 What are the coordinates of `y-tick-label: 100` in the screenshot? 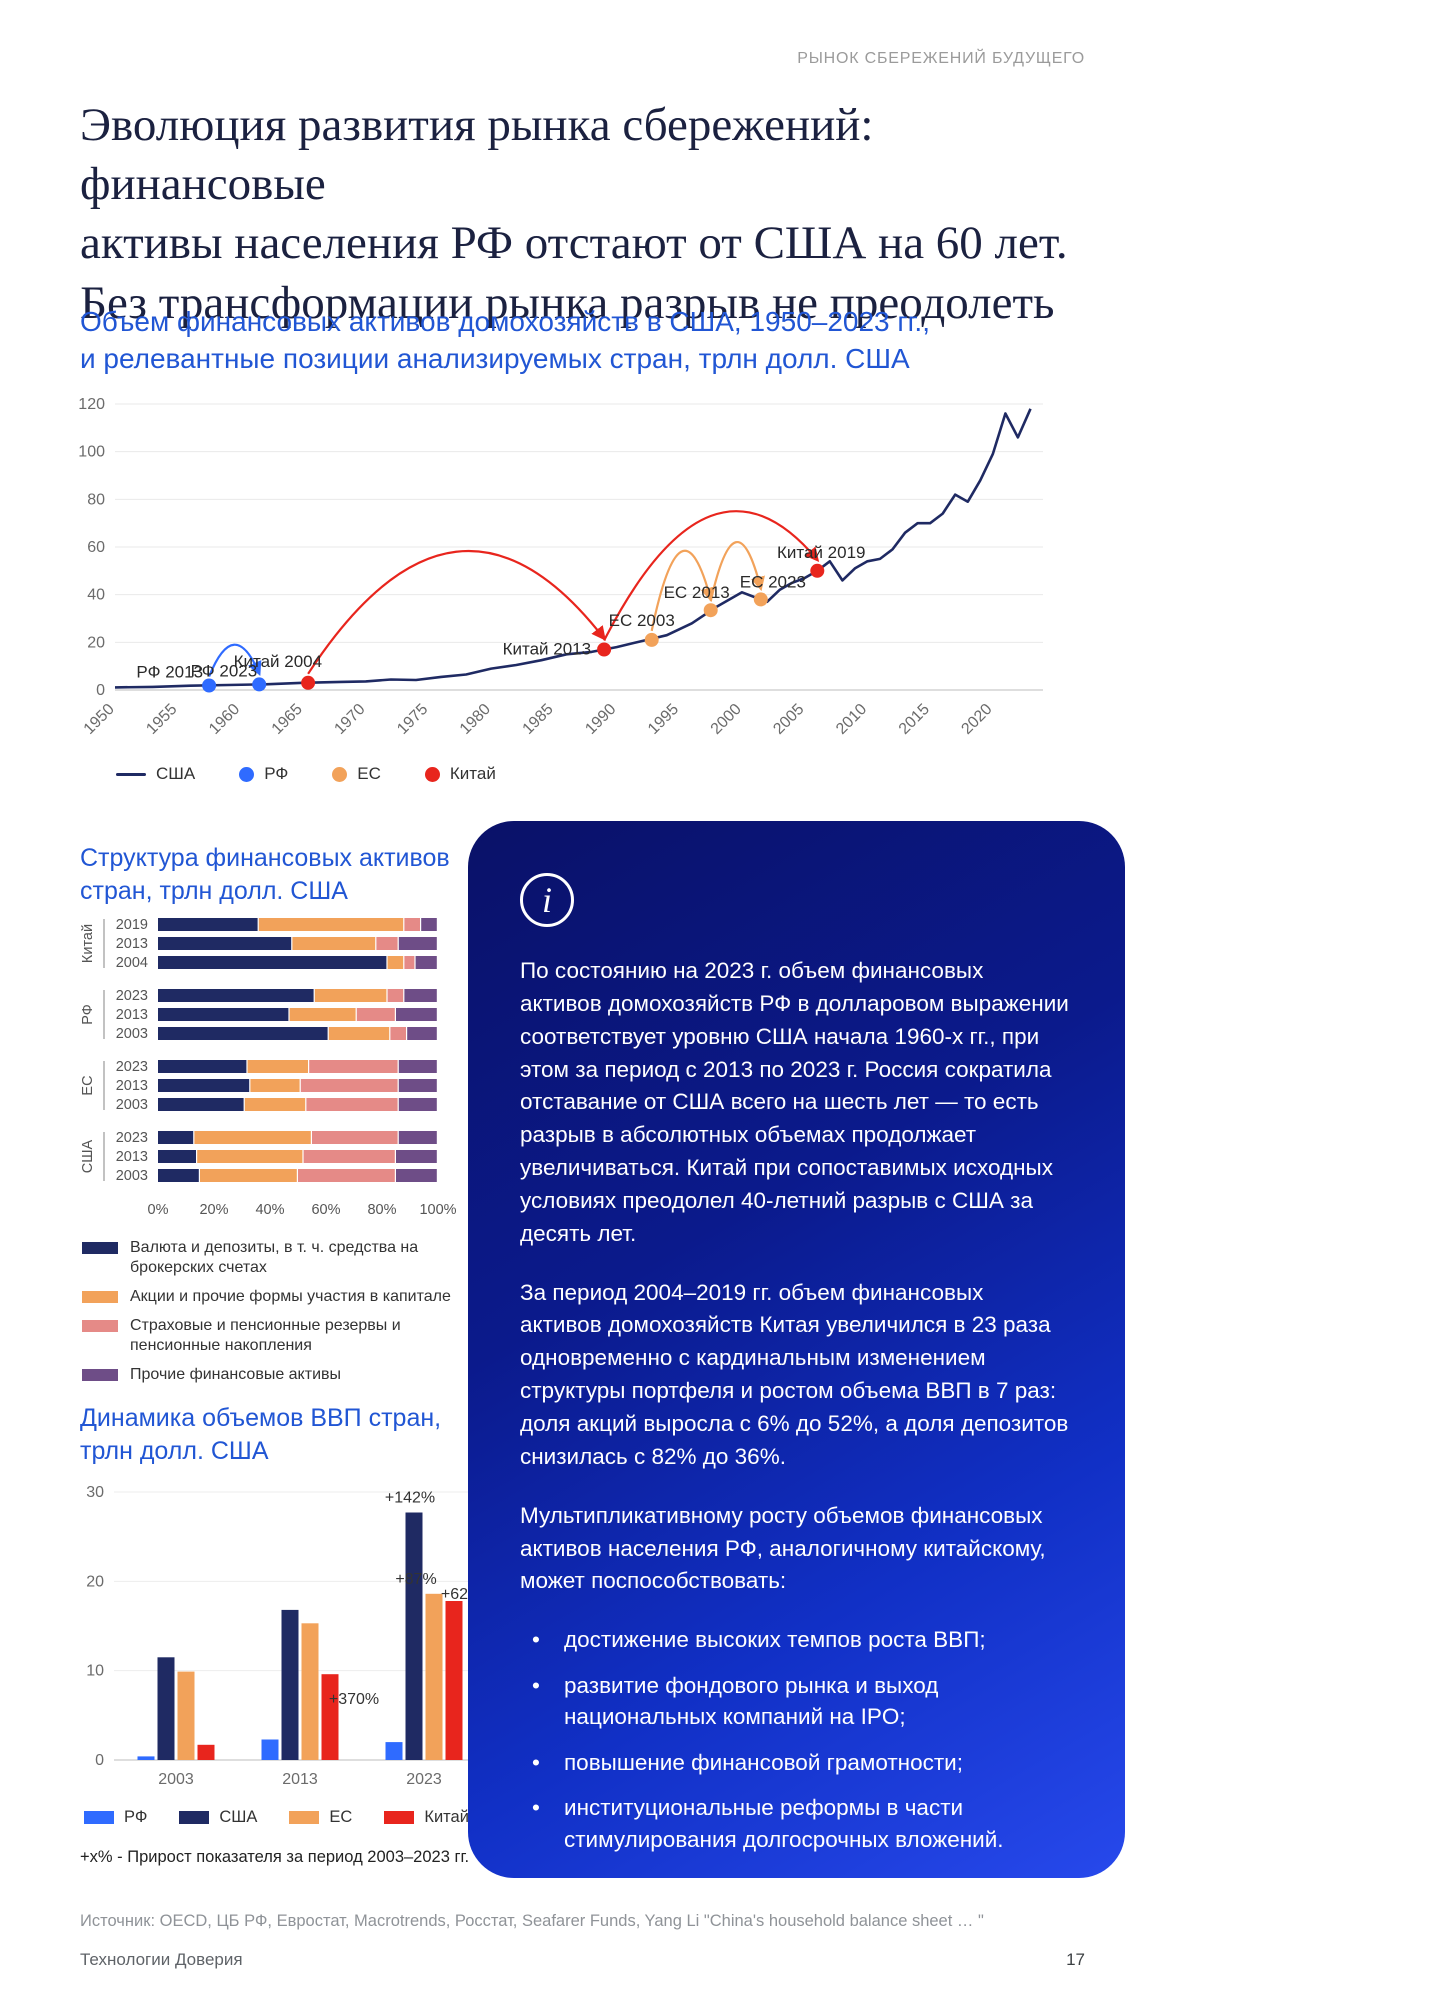 It's located at (91, 452).